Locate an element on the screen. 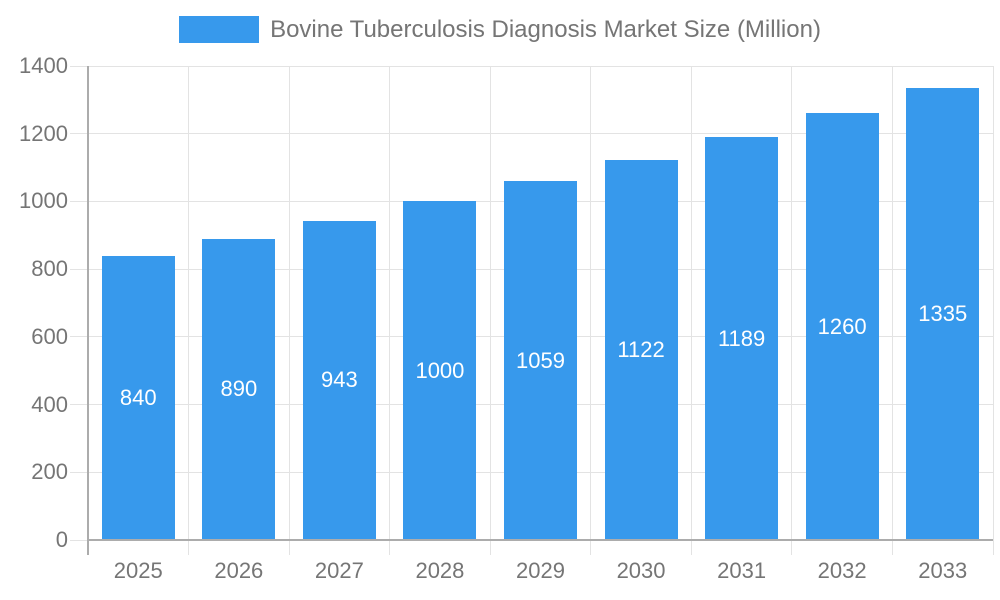  legend-swatch is located at coordinates (219, 29).